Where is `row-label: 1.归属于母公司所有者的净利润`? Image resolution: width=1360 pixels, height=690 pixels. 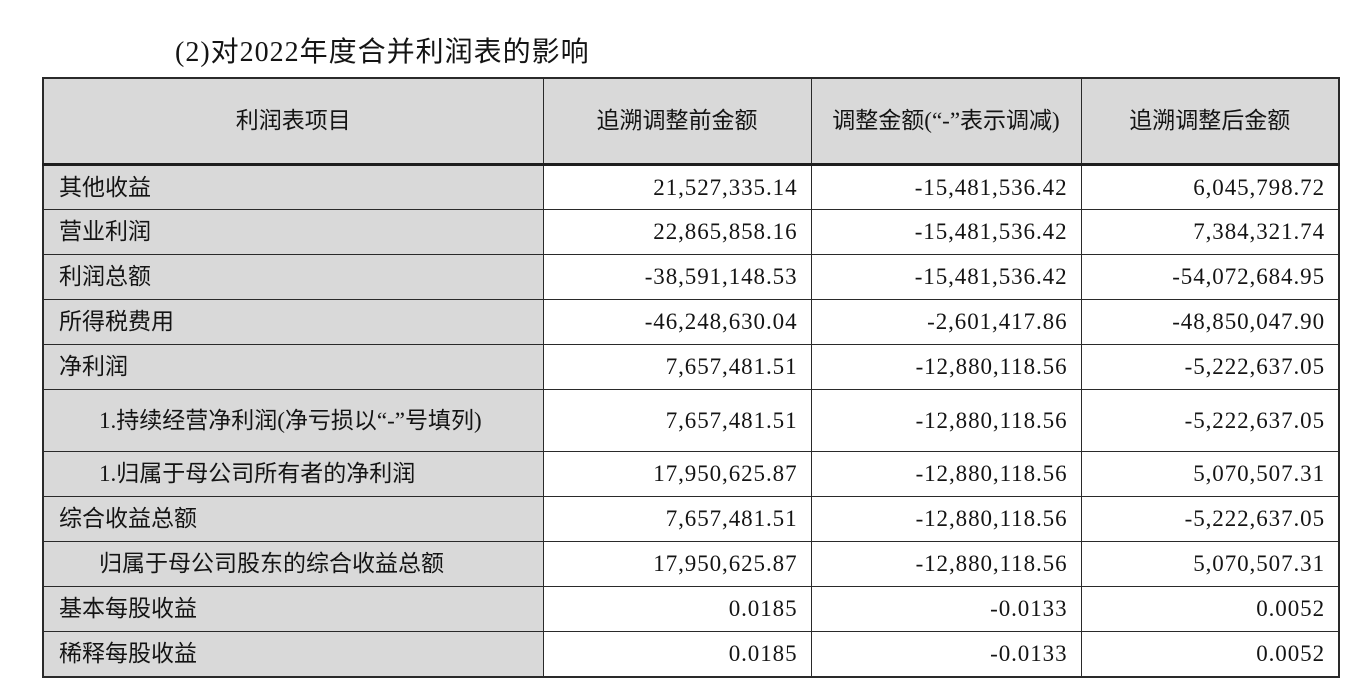
row-label: 1.归属于母公司所有者的净利润 is located at coordinates (293, 474).